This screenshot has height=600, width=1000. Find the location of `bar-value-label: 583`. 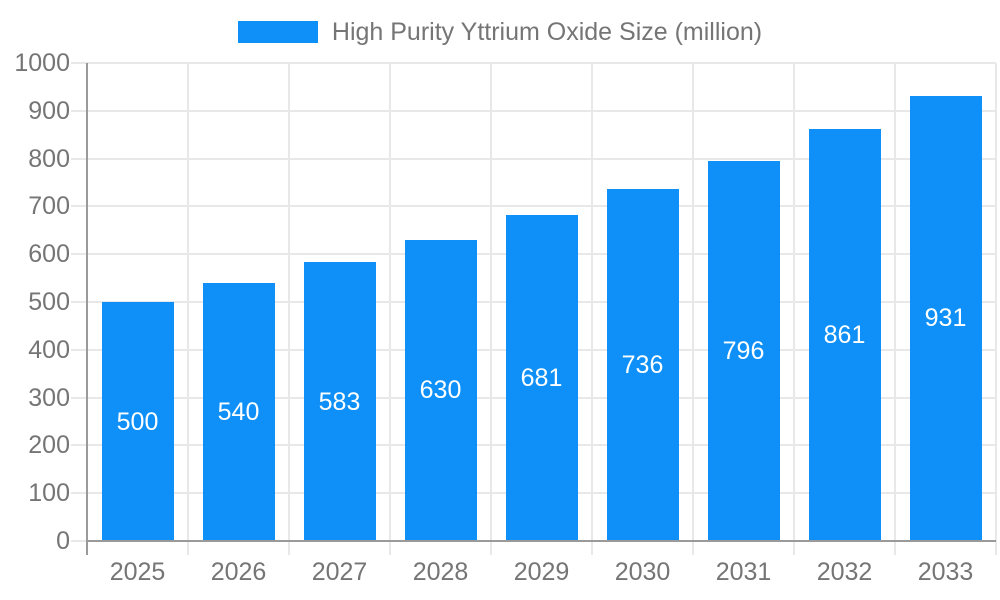

bar-value-label: 583 is located at coordinates (339, 401).